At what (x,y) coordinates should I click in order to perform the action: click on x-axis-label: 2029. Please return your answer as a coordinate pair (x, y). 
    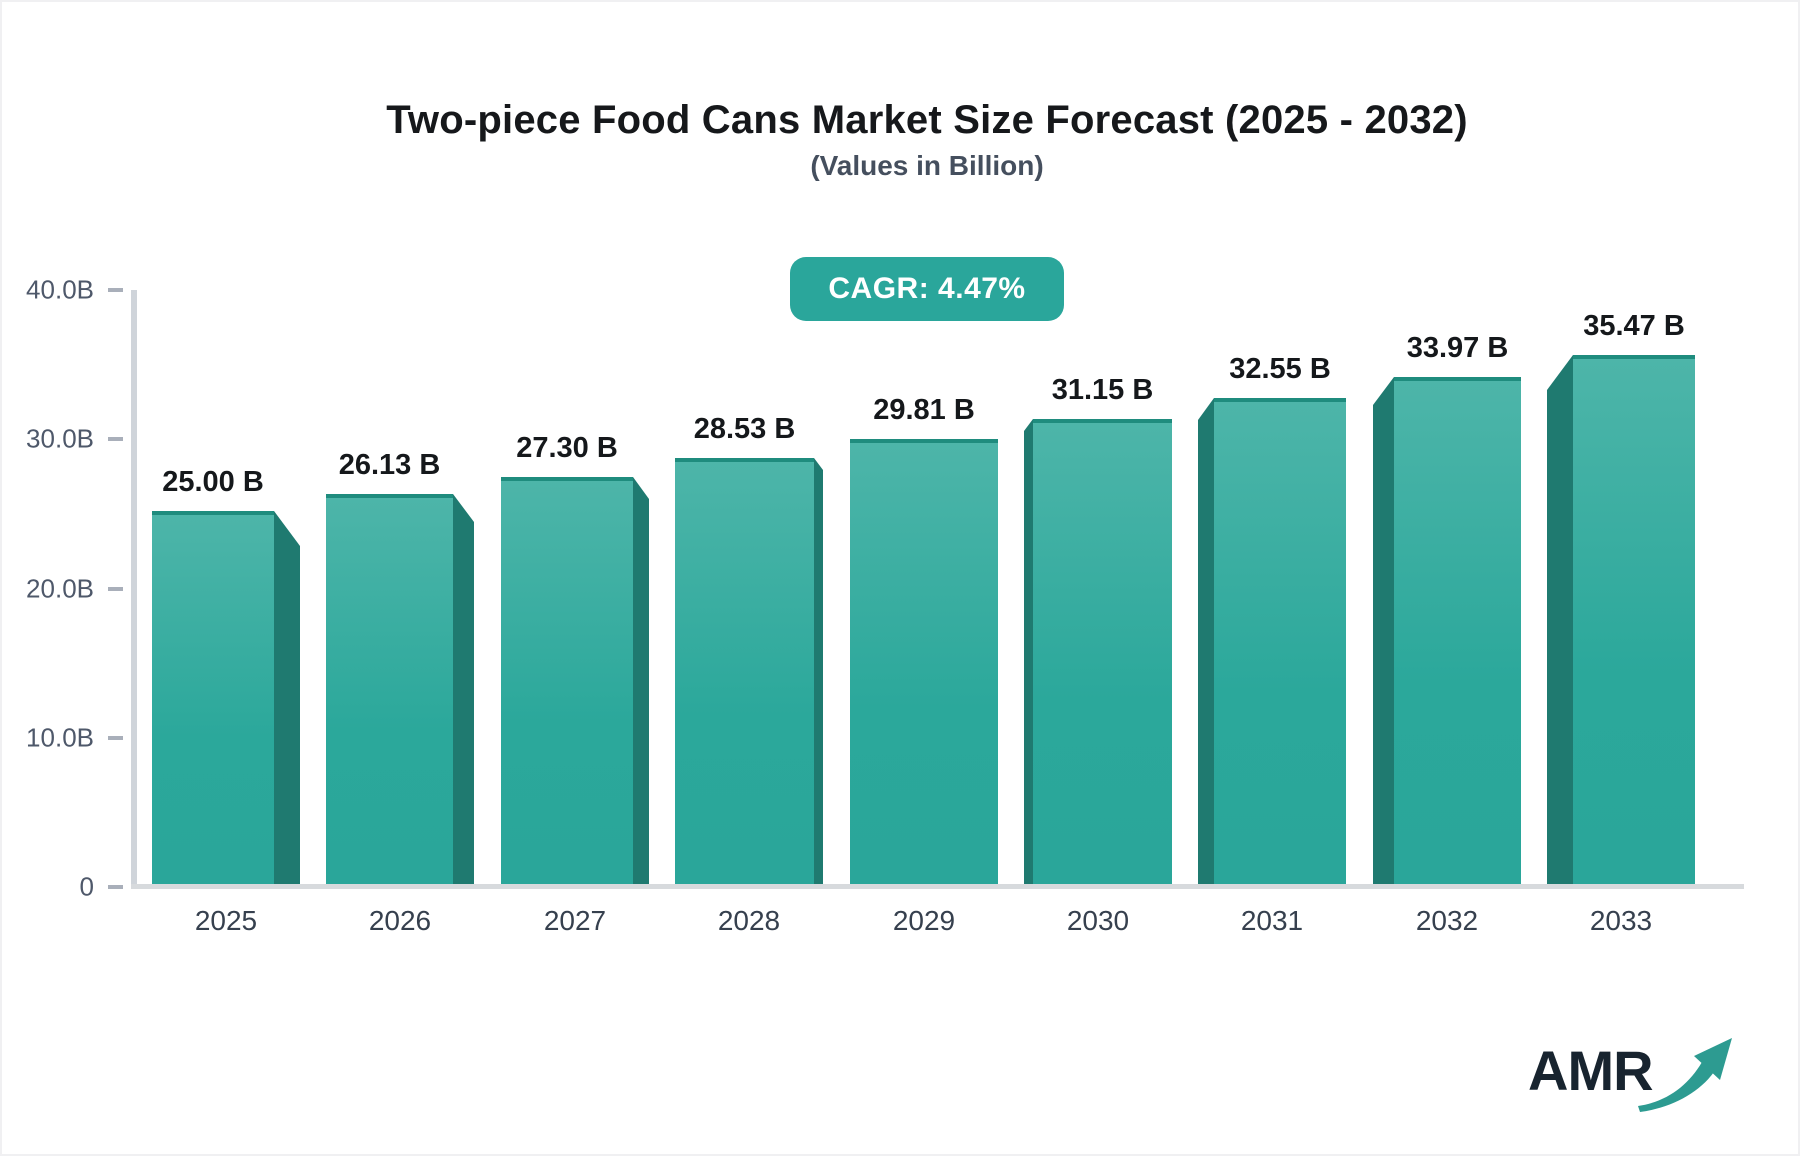
    Looking at the image, I should click on (924, 920).